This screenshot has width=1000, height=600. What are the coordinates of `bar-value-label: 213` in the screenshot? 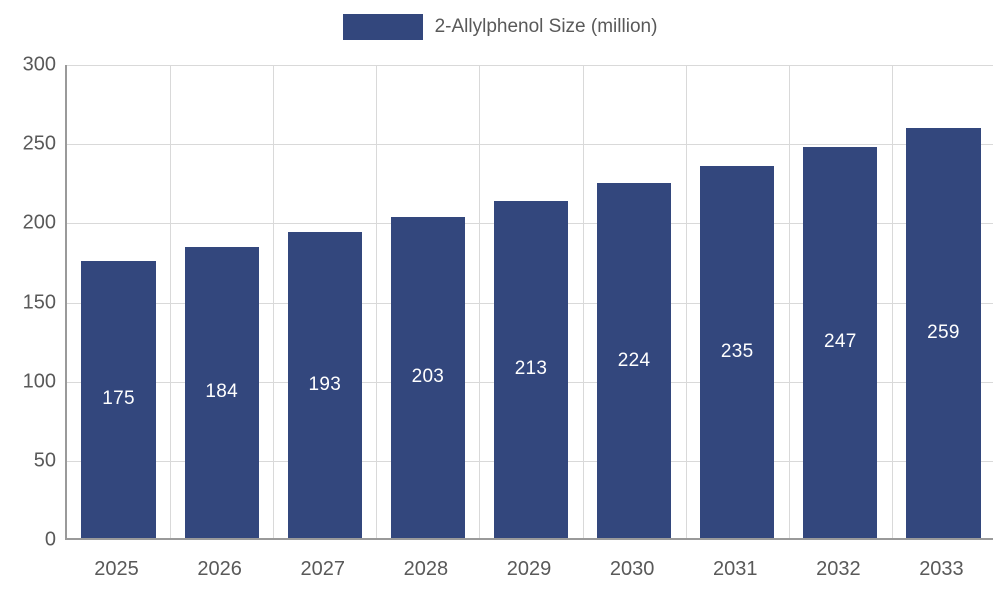 It's located at (531, 369).